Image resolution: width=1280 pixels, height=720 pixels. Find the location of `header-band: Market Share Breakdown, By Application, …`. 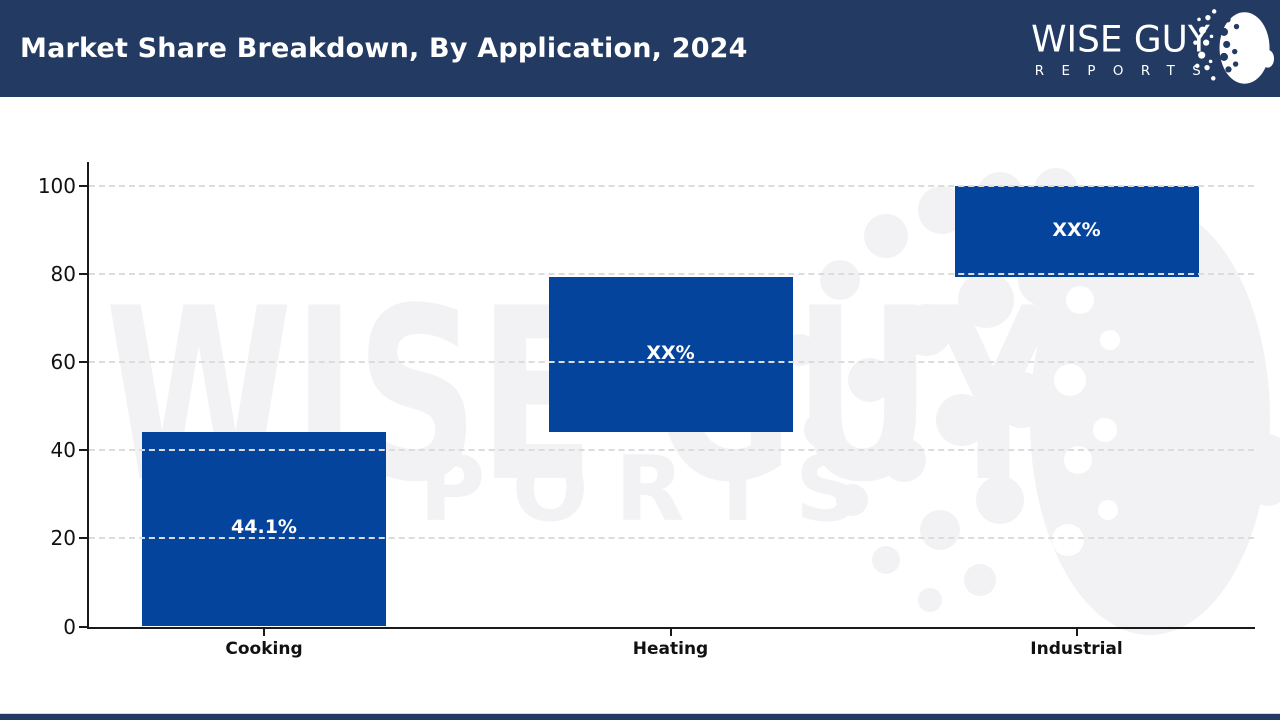

header-band: Market Share Breakdown, By Application, … is located at coordinates (640, 48).